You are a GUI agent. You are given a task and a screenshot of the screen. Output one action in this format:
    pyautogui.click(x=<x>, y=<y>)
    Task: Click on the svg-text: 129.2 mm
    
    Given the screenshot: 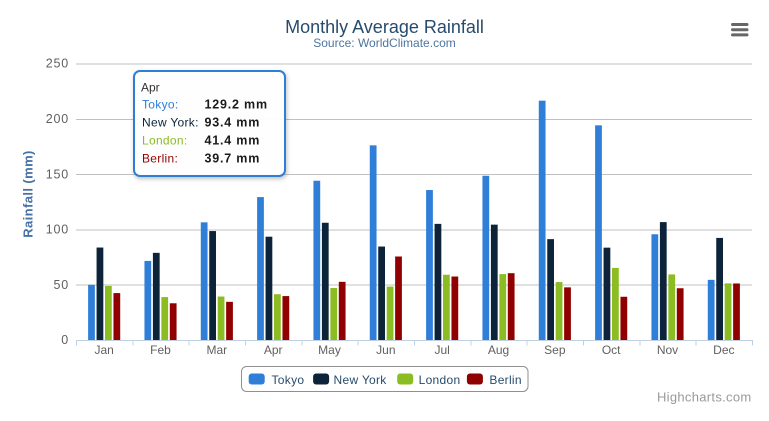 What is the action you would take?
    pyautogui.click(x=236, y=105)
    